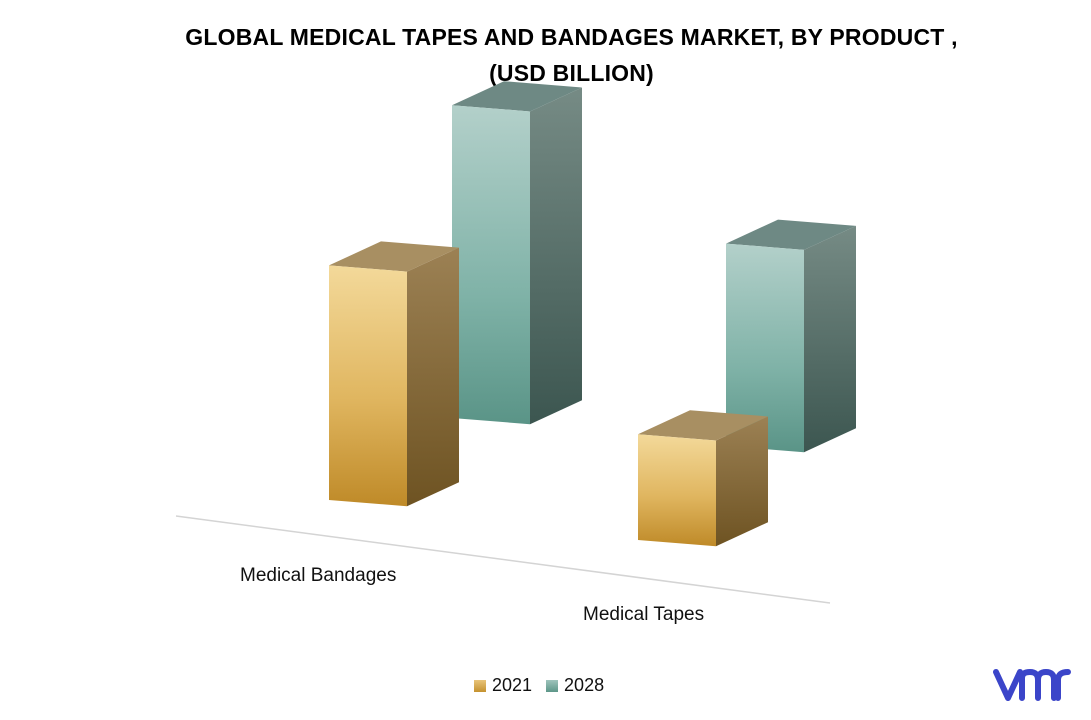 This screenshot has width=1091, height=720. What do you see at coordinates (318, 575) in the screenshot?
I see `category-label-medical-bandages: Medical Bandages` at bounding box center [318, 575].